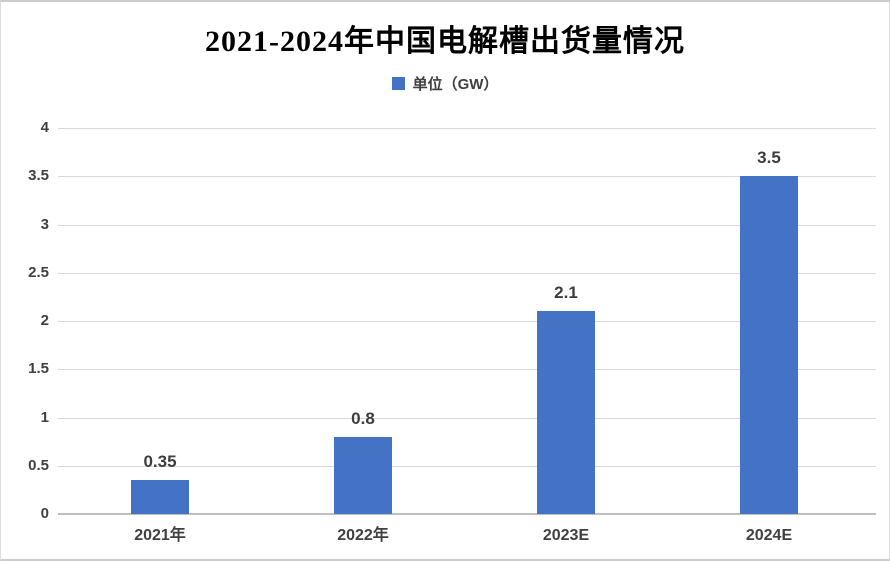 This screenshot has width=890, height=561. I want to click on x-axis-line, so click(467, 514).